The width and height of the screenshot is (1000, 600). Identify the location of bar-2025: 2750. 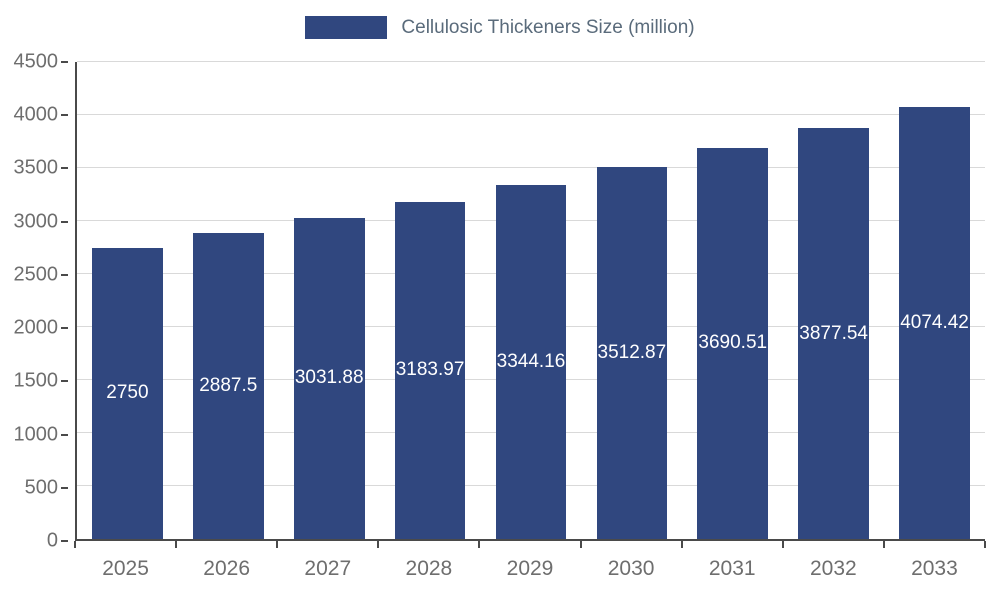
(127, 393).